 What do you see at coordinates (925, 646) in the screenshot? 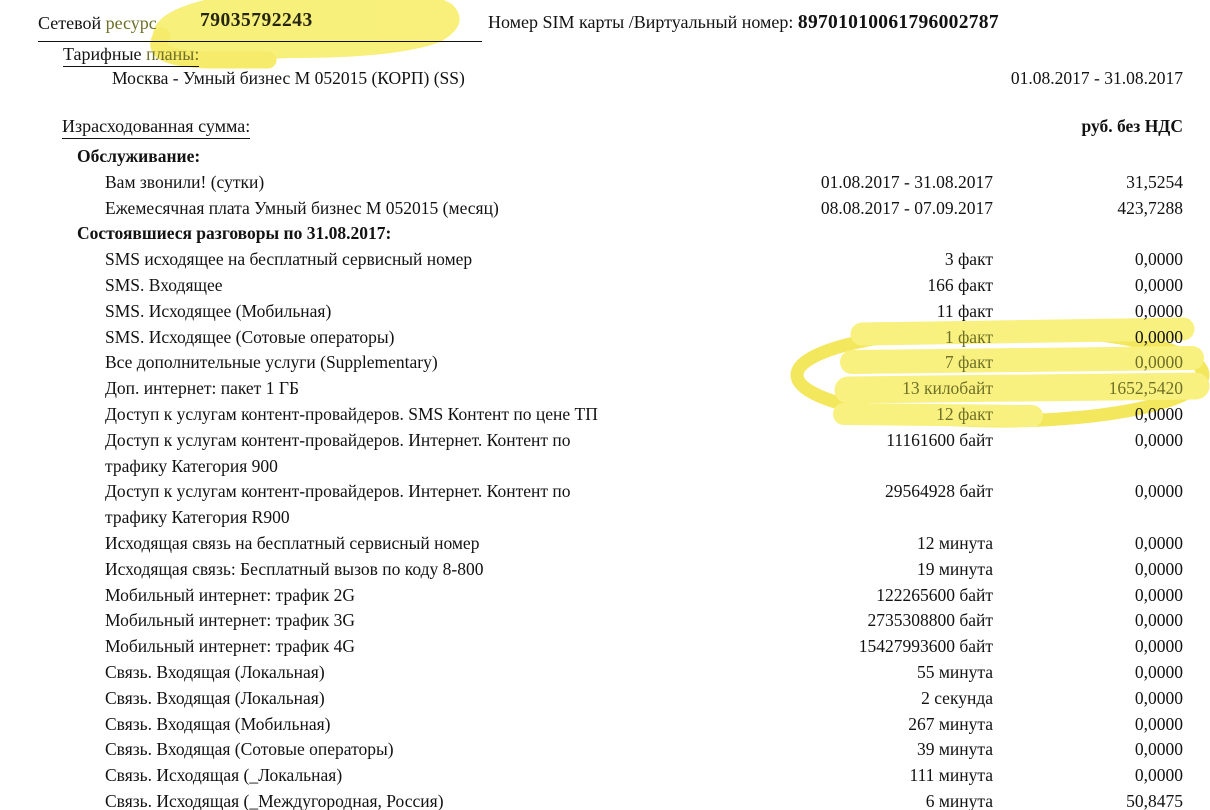
I see `row-quantity: 15427993600 байт` at bounding box center [925, 646].